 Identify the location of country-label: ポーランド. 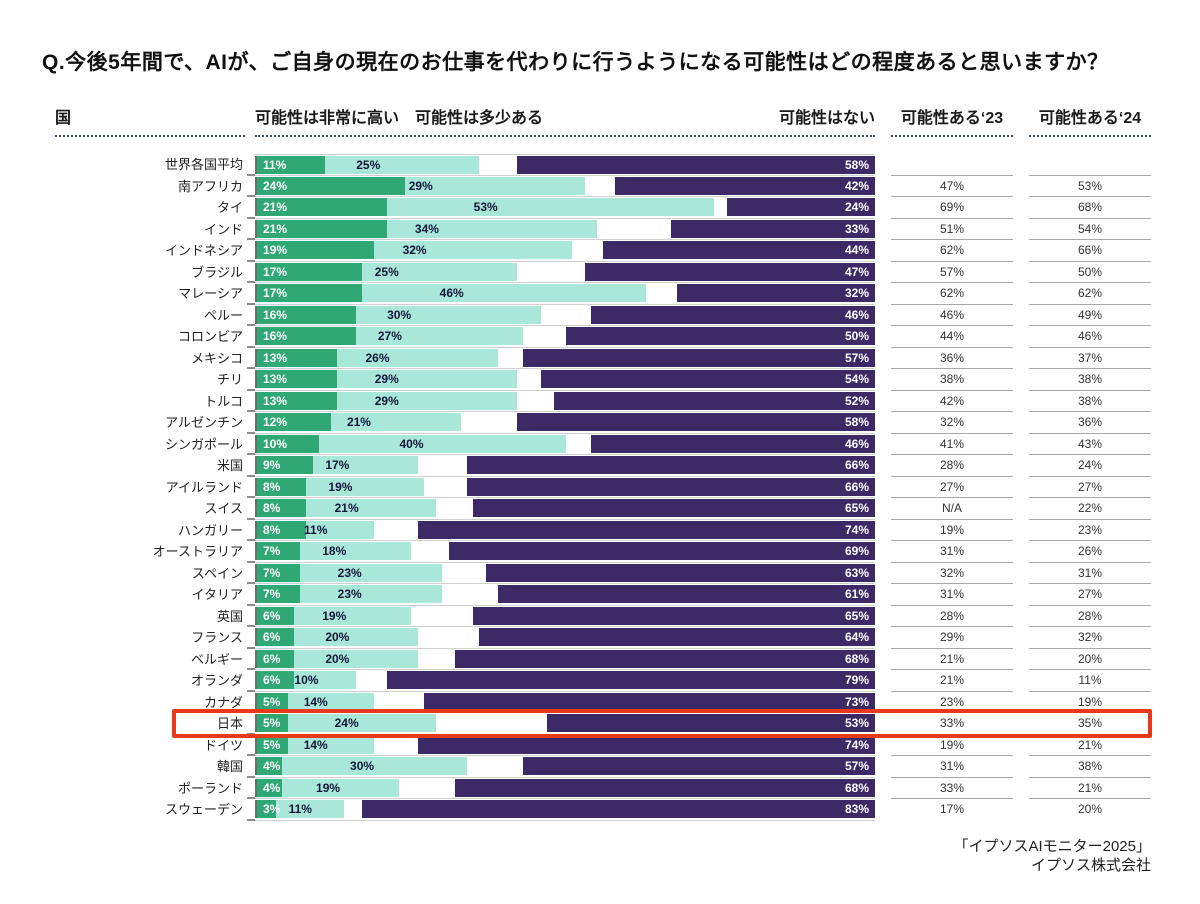
(210, 788).